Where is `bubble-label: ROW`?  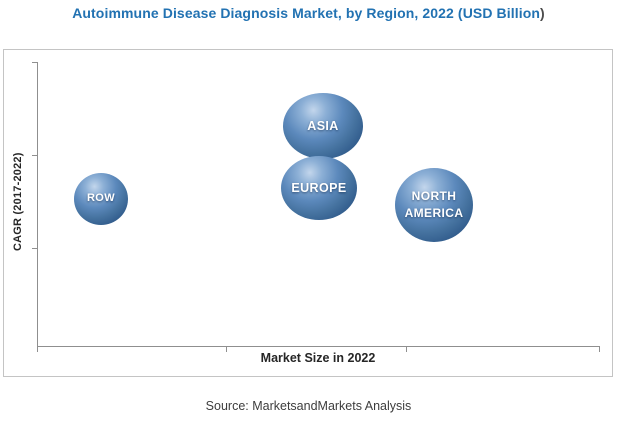
bubble-label: ROW is located at coordinates (101, 198).